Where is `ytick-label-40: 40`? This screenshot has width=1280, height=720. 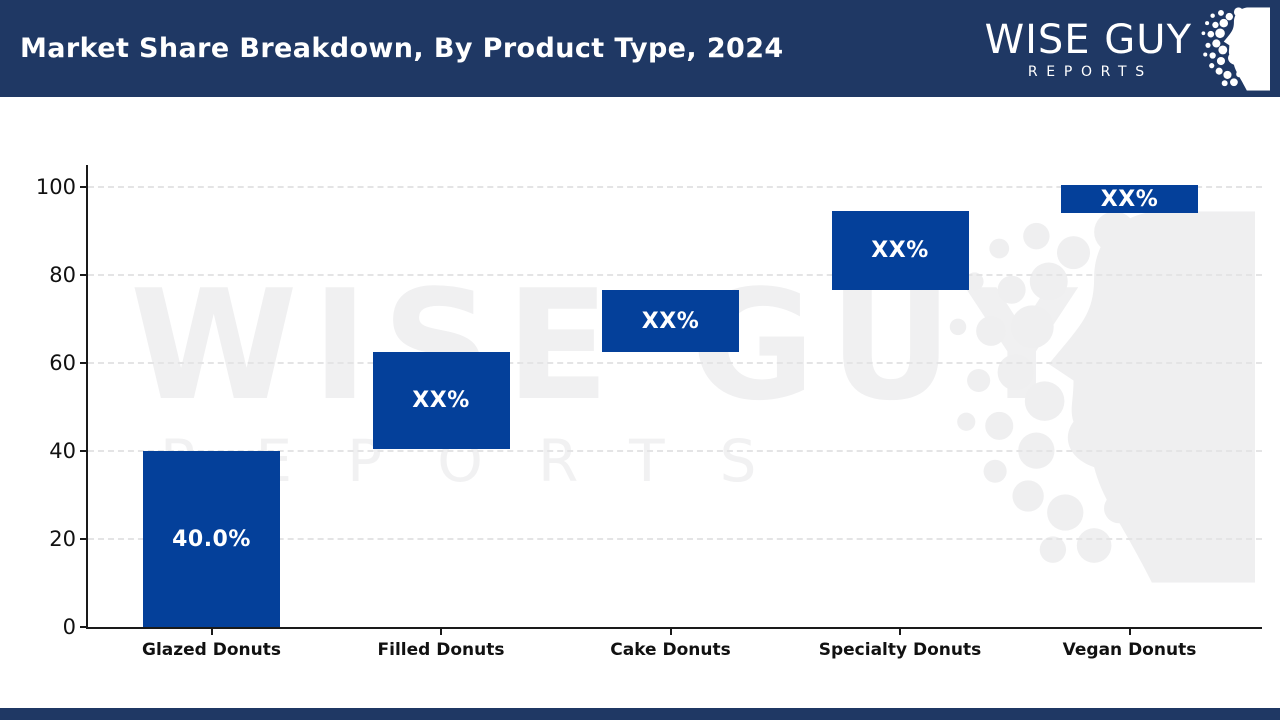 ytick-label-40: 40 is located at coordinates (62, 451).